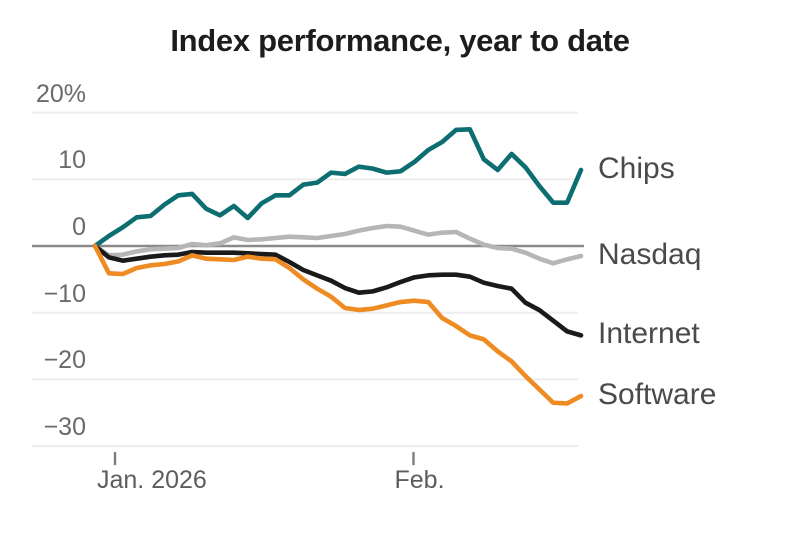 This screenshot has width=800, height=533. What do you see at coordinates (649, 334) in the screenshot?
I see `series-label-internet: Internet` at bounding box center [649, 334].